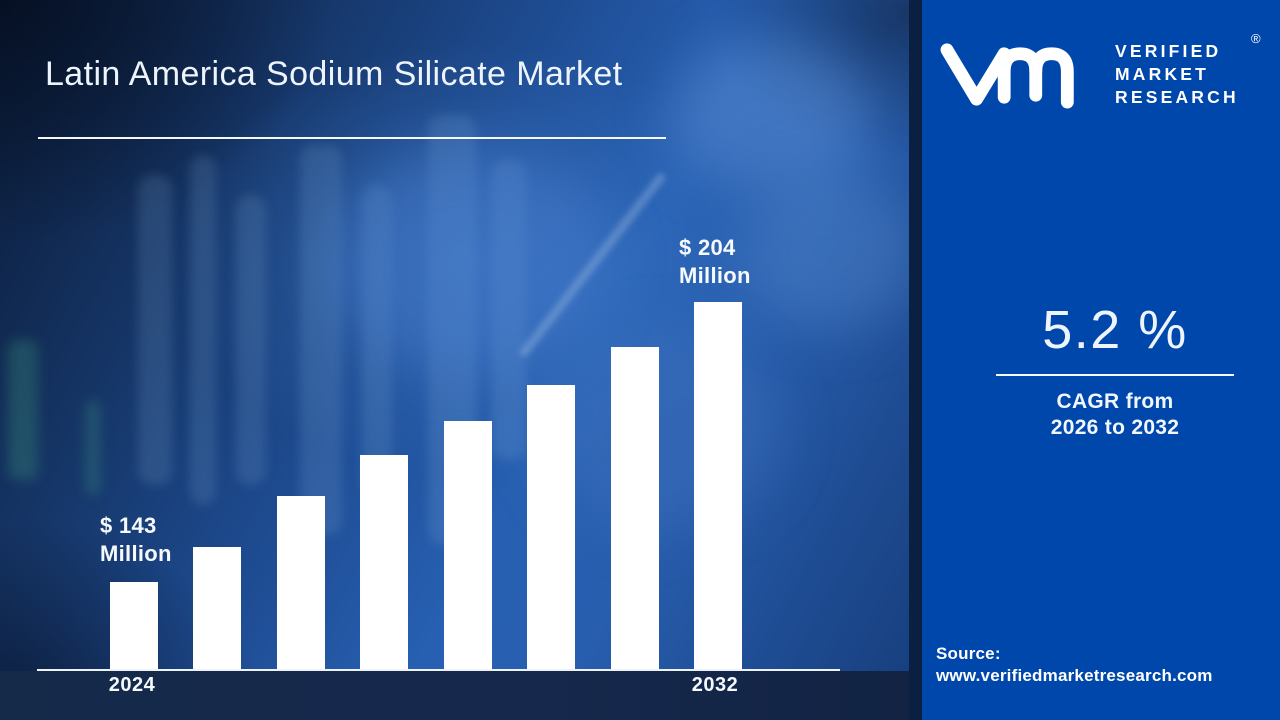  Describe the element at coordinates (1177, 97) in the screenshot. I see `brand-line: RESEARCH` at that location.